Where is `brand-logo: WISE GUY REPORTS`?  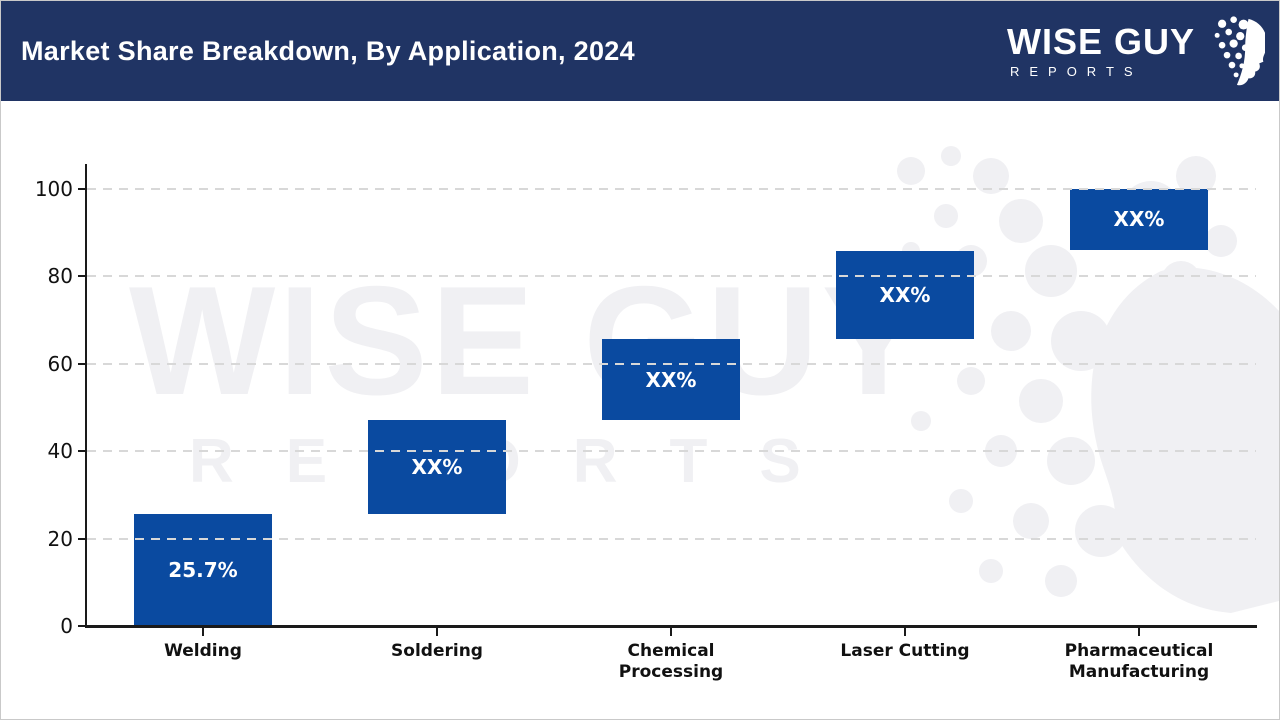 brand-logo: WISE GUY REPORTS is located at coordinates (1136, 51).